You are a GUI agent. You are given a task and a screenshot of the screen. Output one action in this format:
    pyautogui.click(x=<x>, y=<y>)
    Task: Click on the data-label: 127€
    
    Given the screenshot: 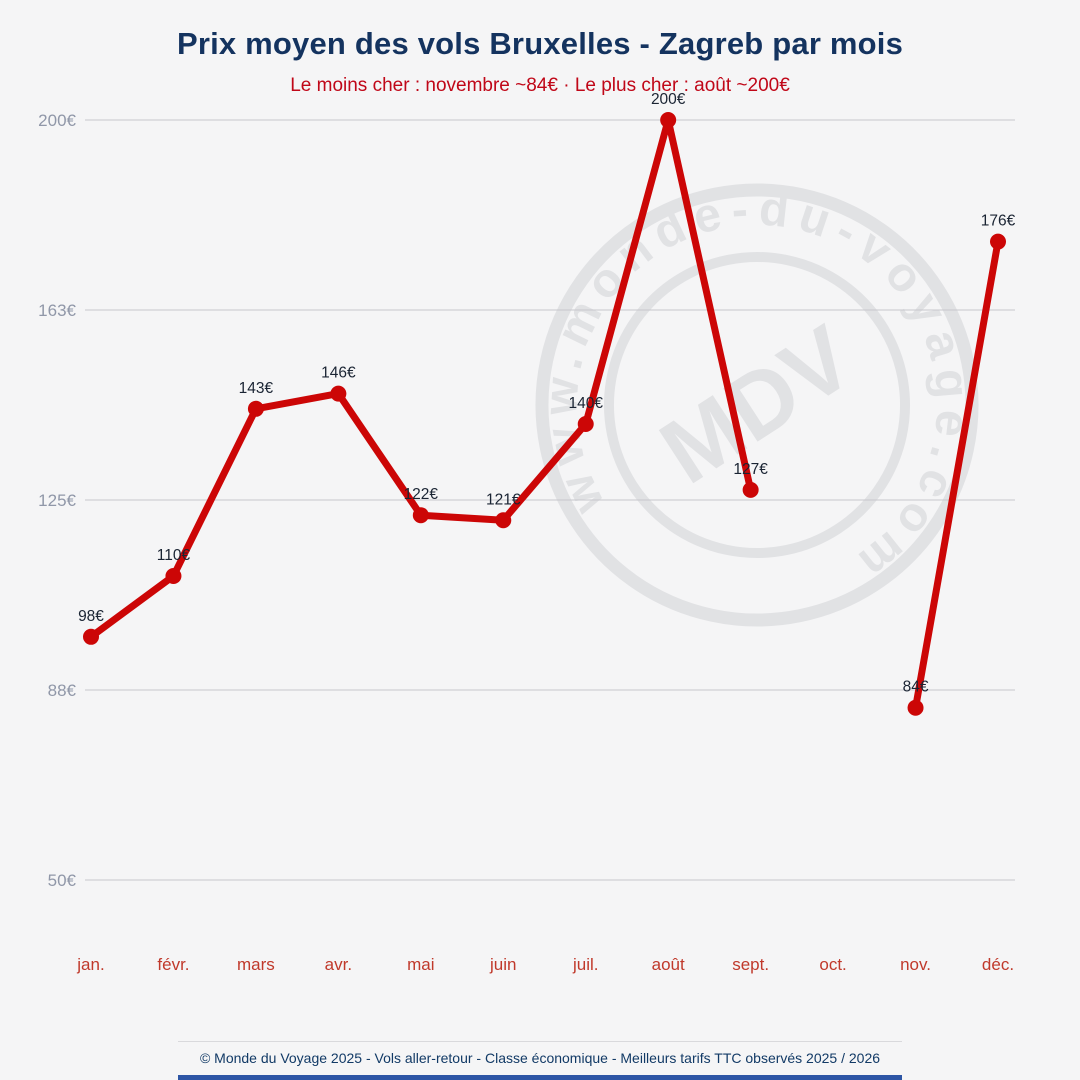 What is the action you would take?
    pyautogui.click(x=750, y=469)
    